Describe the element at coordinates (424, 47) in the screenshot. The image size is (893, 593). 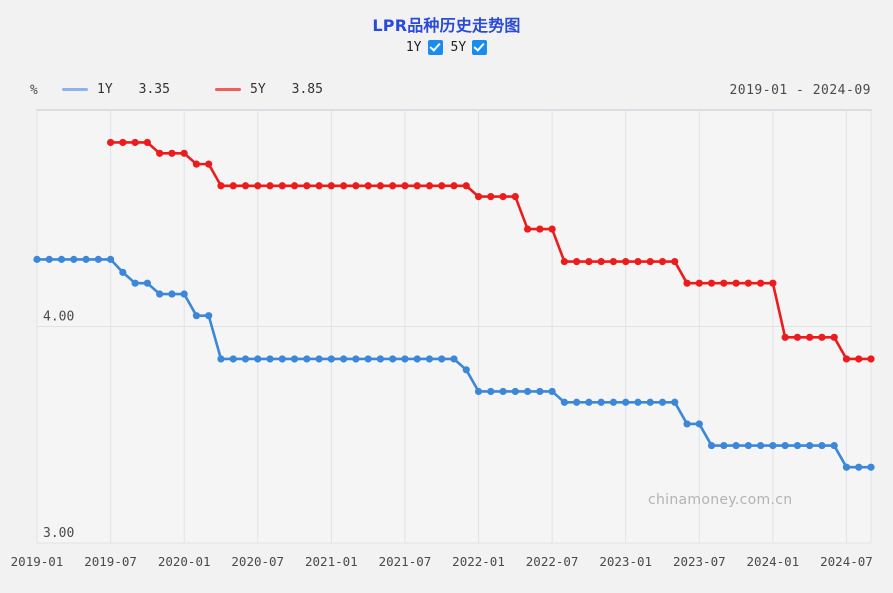
I see `series-toggle-1y: 1Y` at that location.